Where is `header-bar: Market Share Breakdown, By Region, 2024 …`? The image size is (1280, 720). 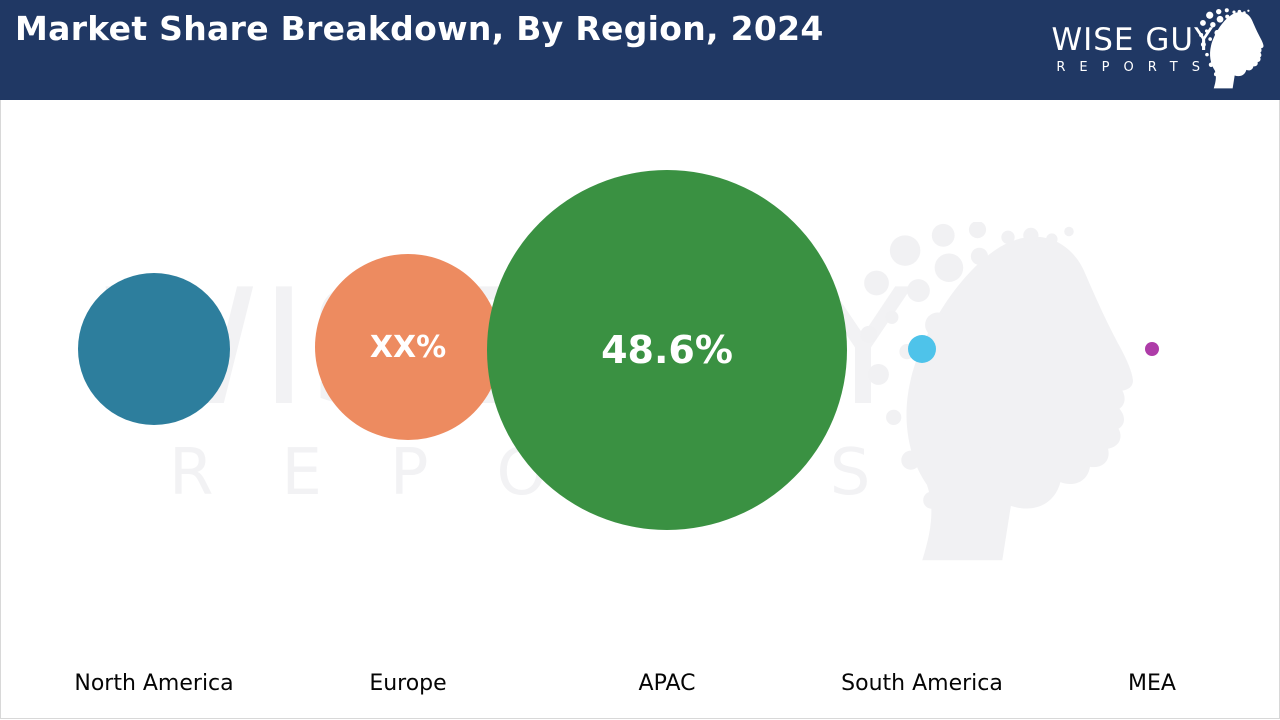 header-bar: Market Share Breakdown, By Region, 2024 … is located at coordinates (640, 50).